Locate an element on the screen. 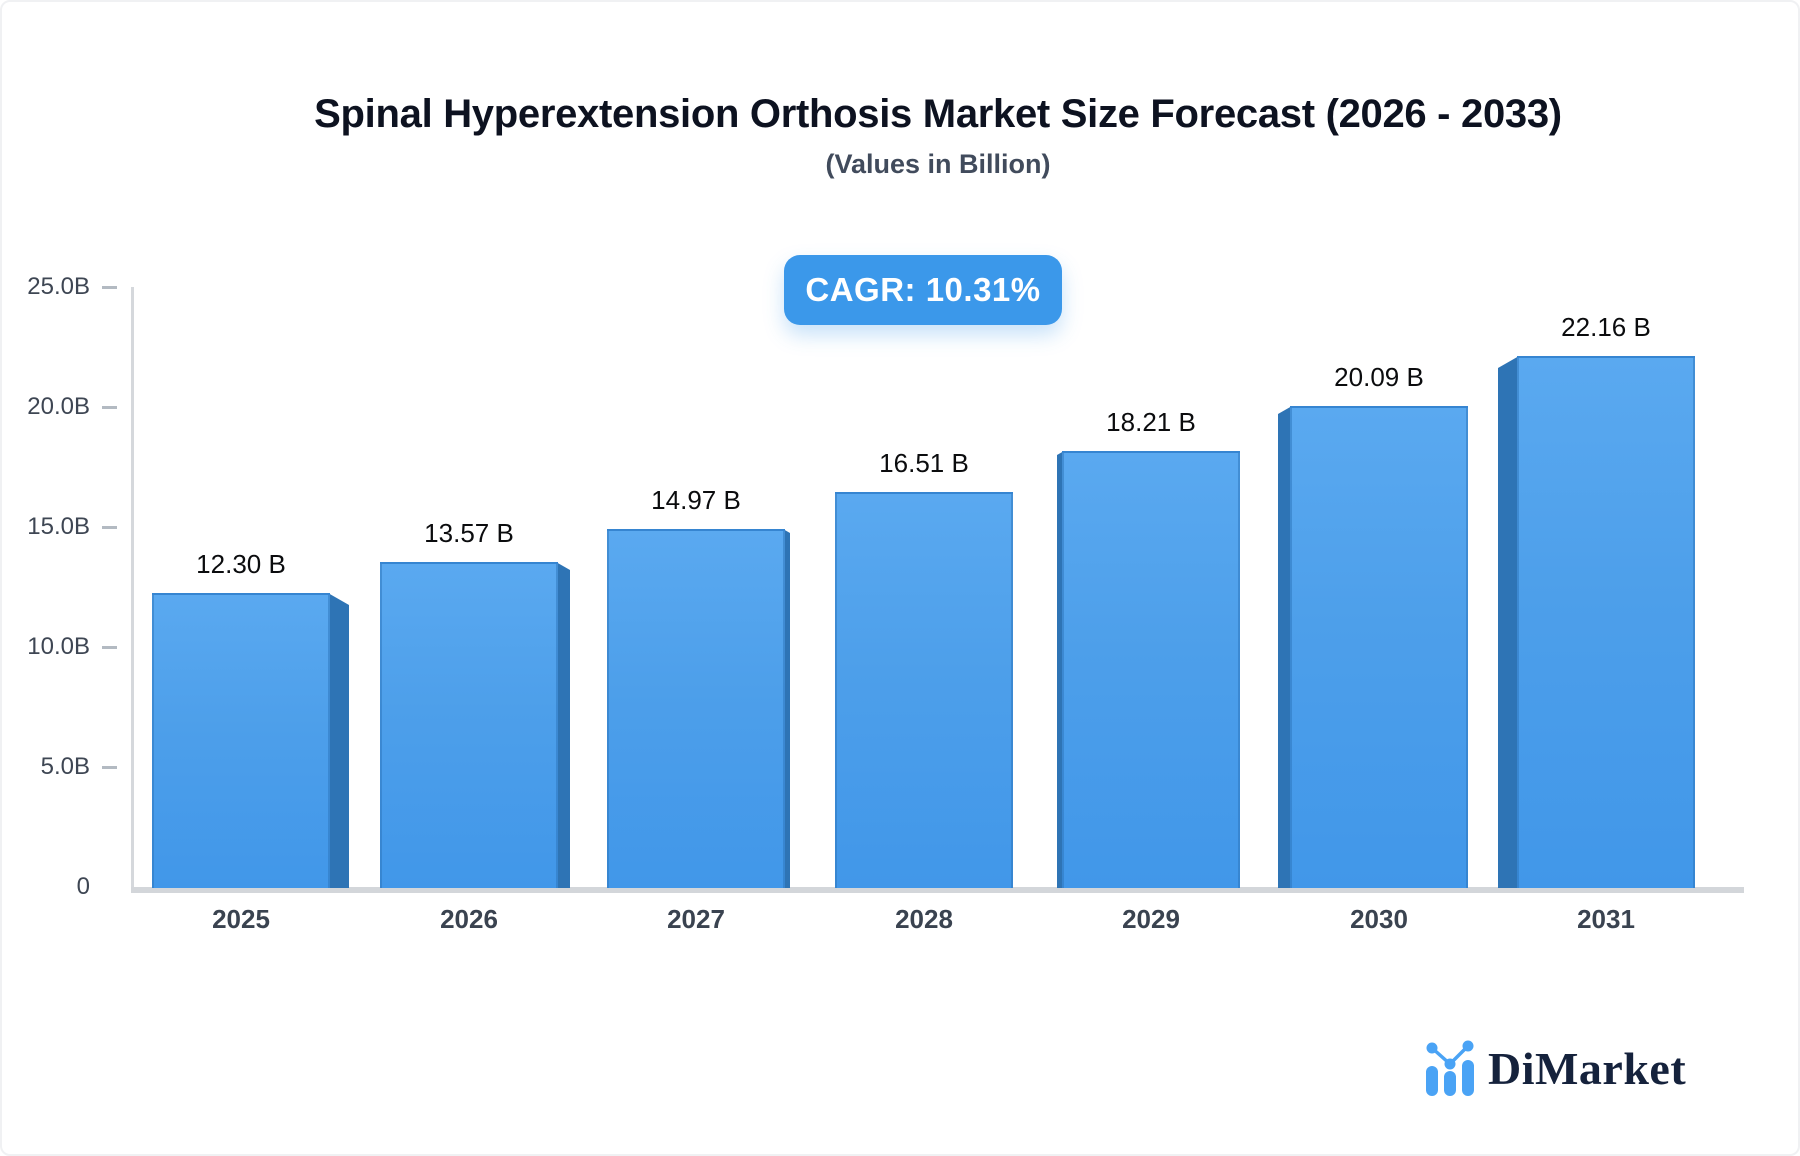  x-axis-tick-label: 2030 is located at coordinates (1379, 919).